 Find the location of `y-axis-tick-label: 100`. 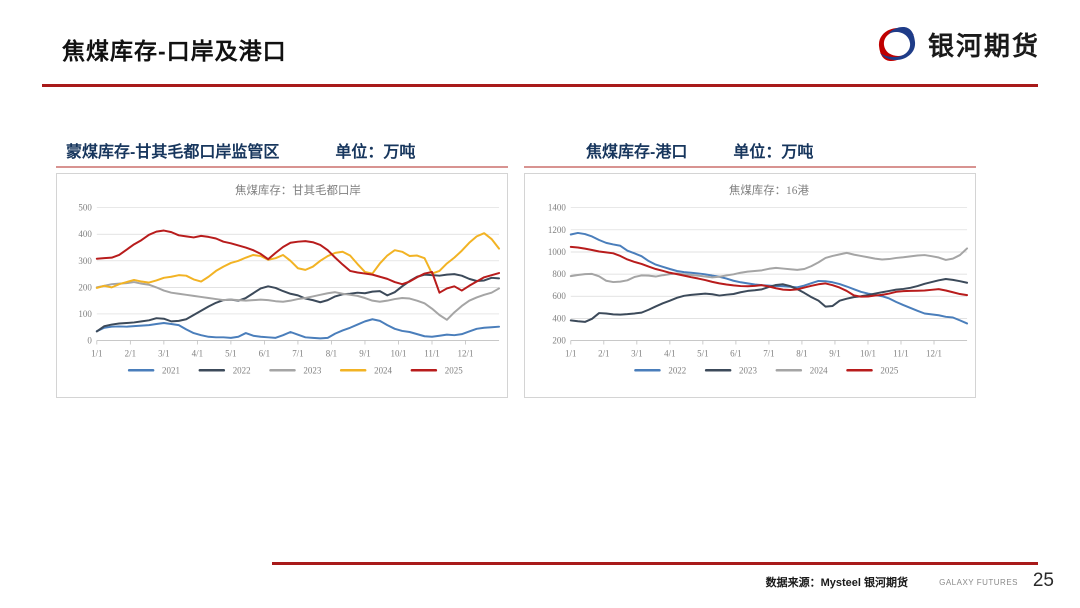

y-axis-tick-label: 100 is located at coordinates (85, 314).